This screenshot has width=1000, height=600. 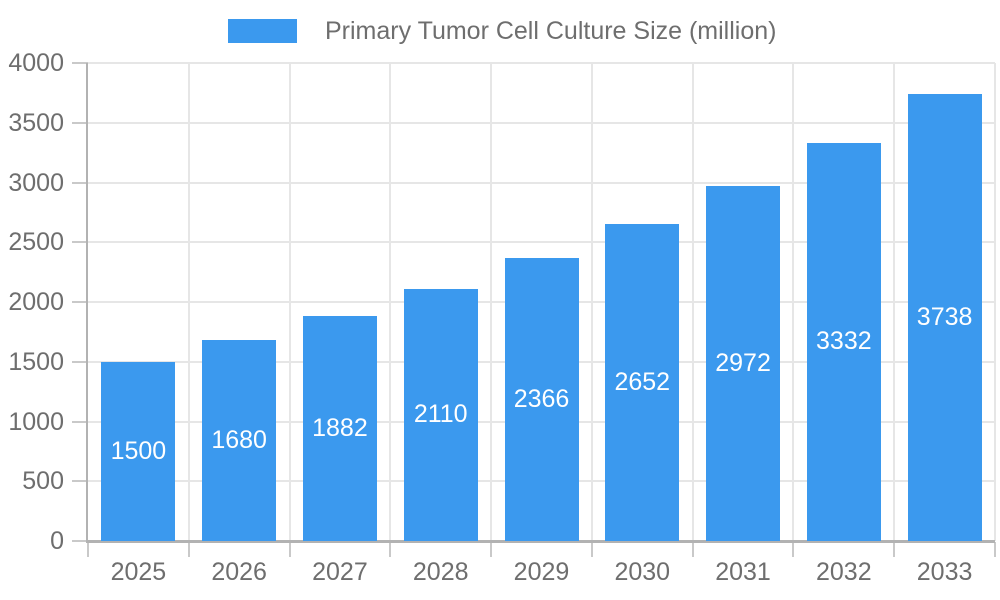 What do you see at coordinates (944, 572) in the screenshot?
I see `x-axis-label: 2033` at bounding box center [944, 572].